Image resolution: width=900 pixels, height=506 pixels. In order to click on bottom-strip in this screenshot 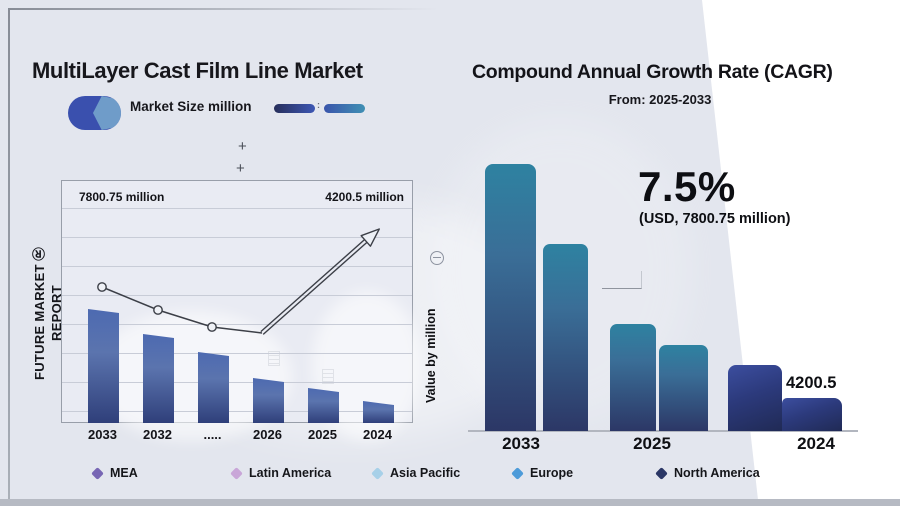, I will do `click(450, 502)`.